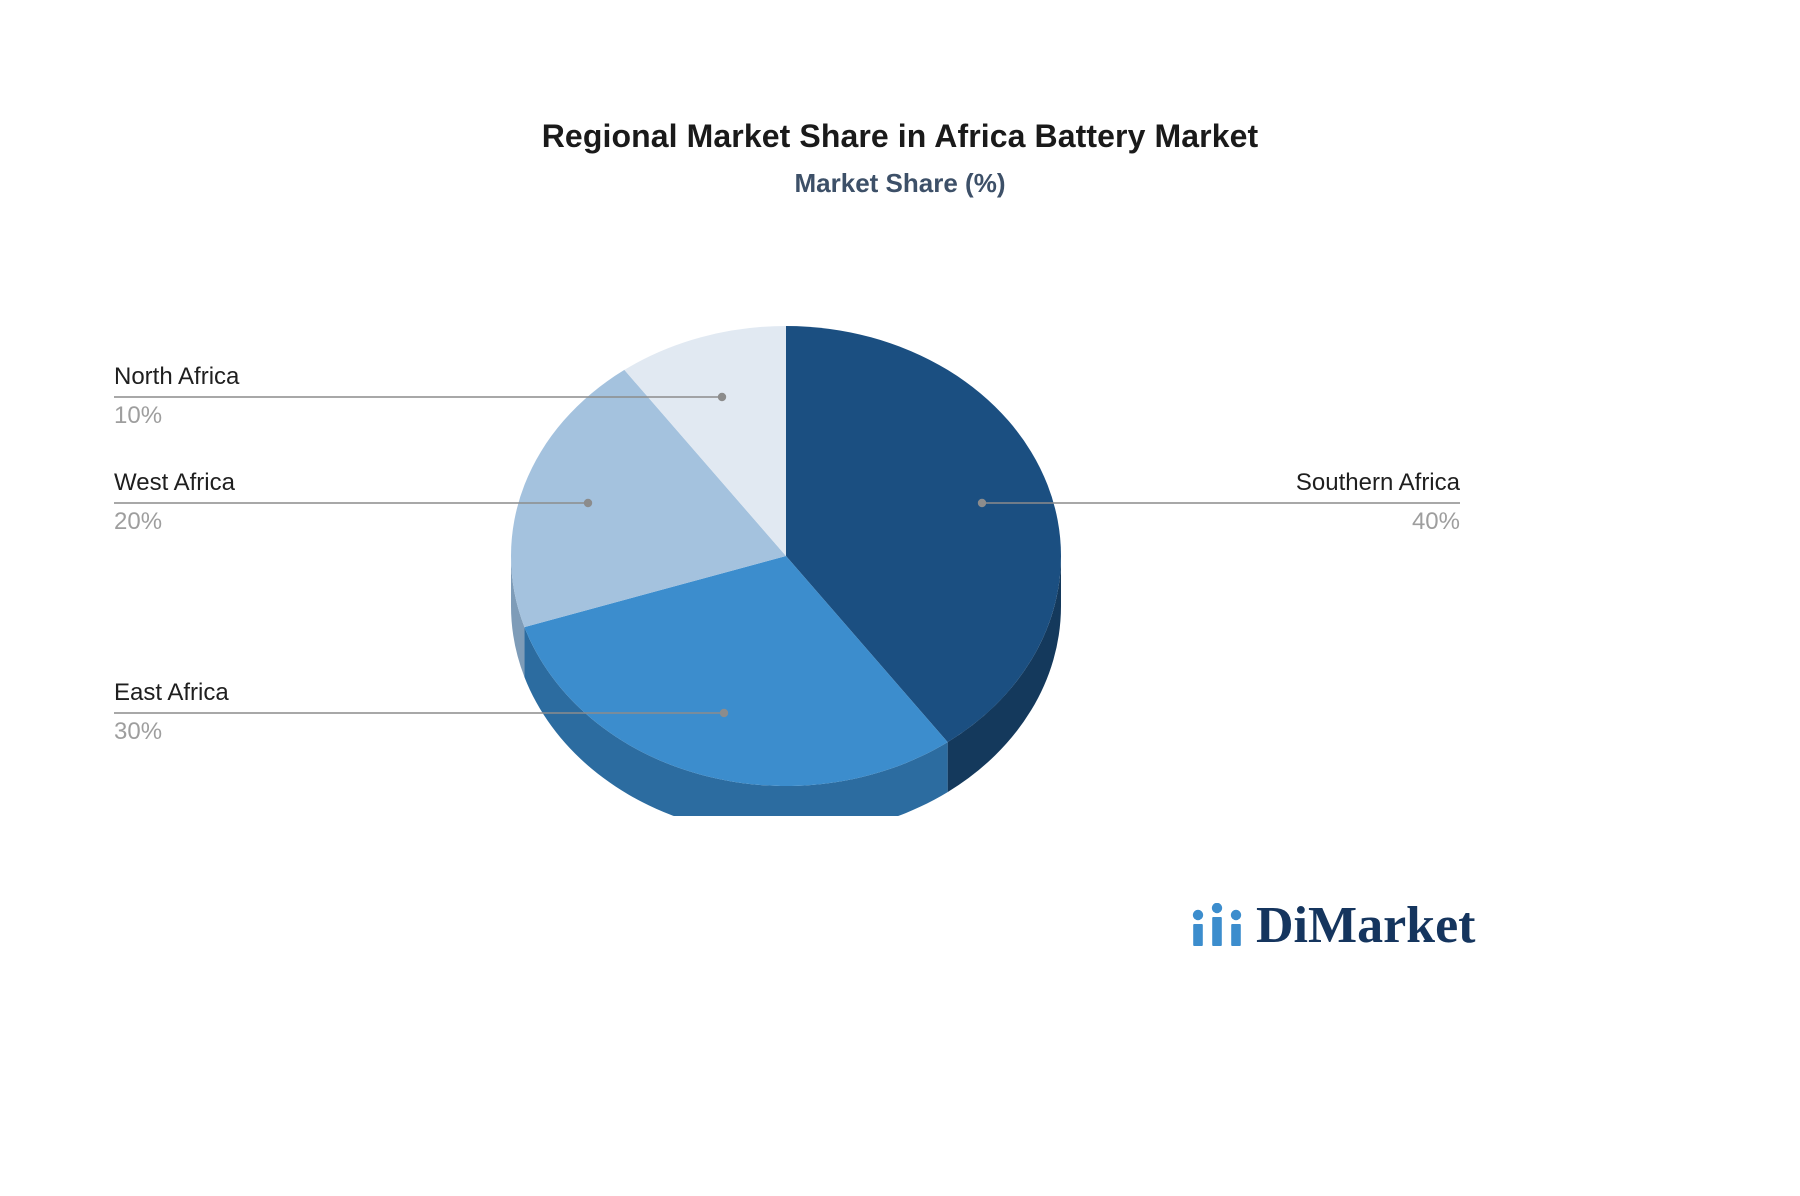 This screenshot has width=1800, height=1196. I want to click on callout-value-southern-africa: 40%, so click(1435, 521).